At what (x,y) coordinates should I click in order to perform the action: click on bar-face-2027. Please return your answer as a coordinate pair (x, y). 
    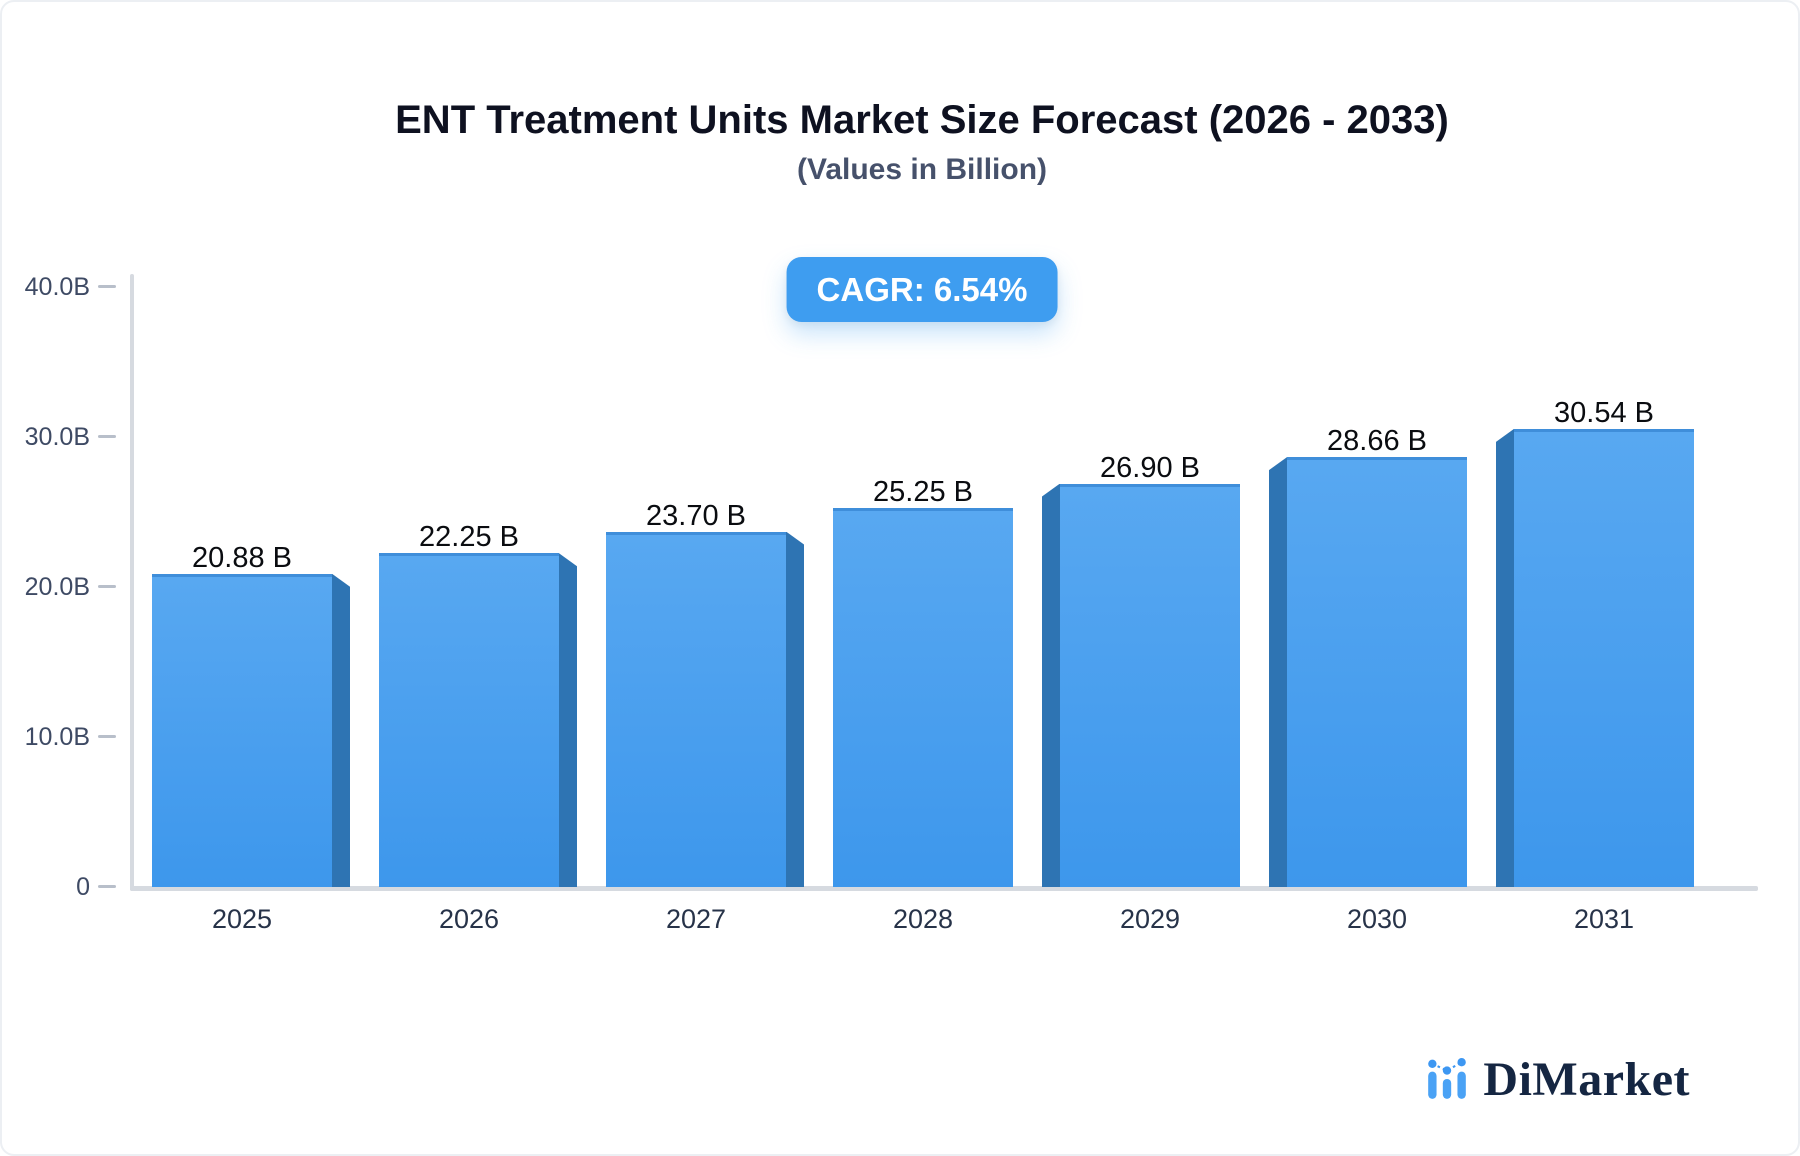
    Looking at the image, I should click on (696, 709).